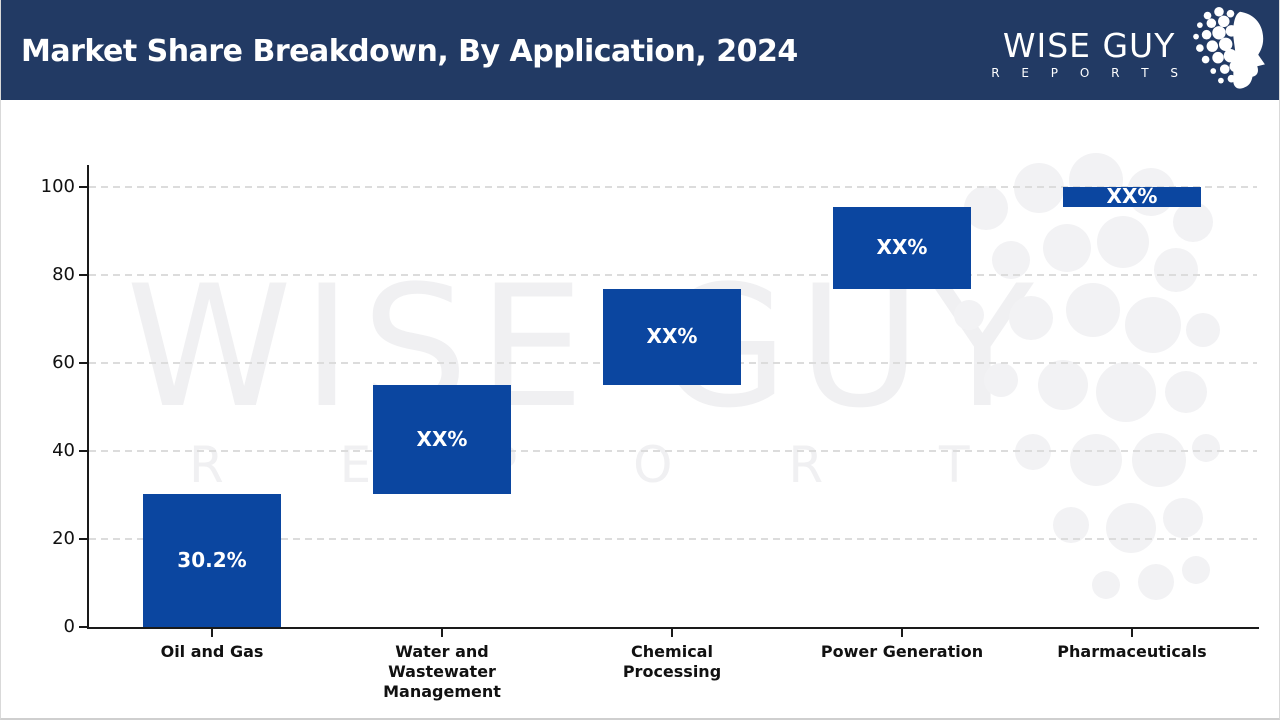 This screenshot has height=720, width=1280. I want to click on category-label-line: Pharmaceuticals, so click(1132, 651).